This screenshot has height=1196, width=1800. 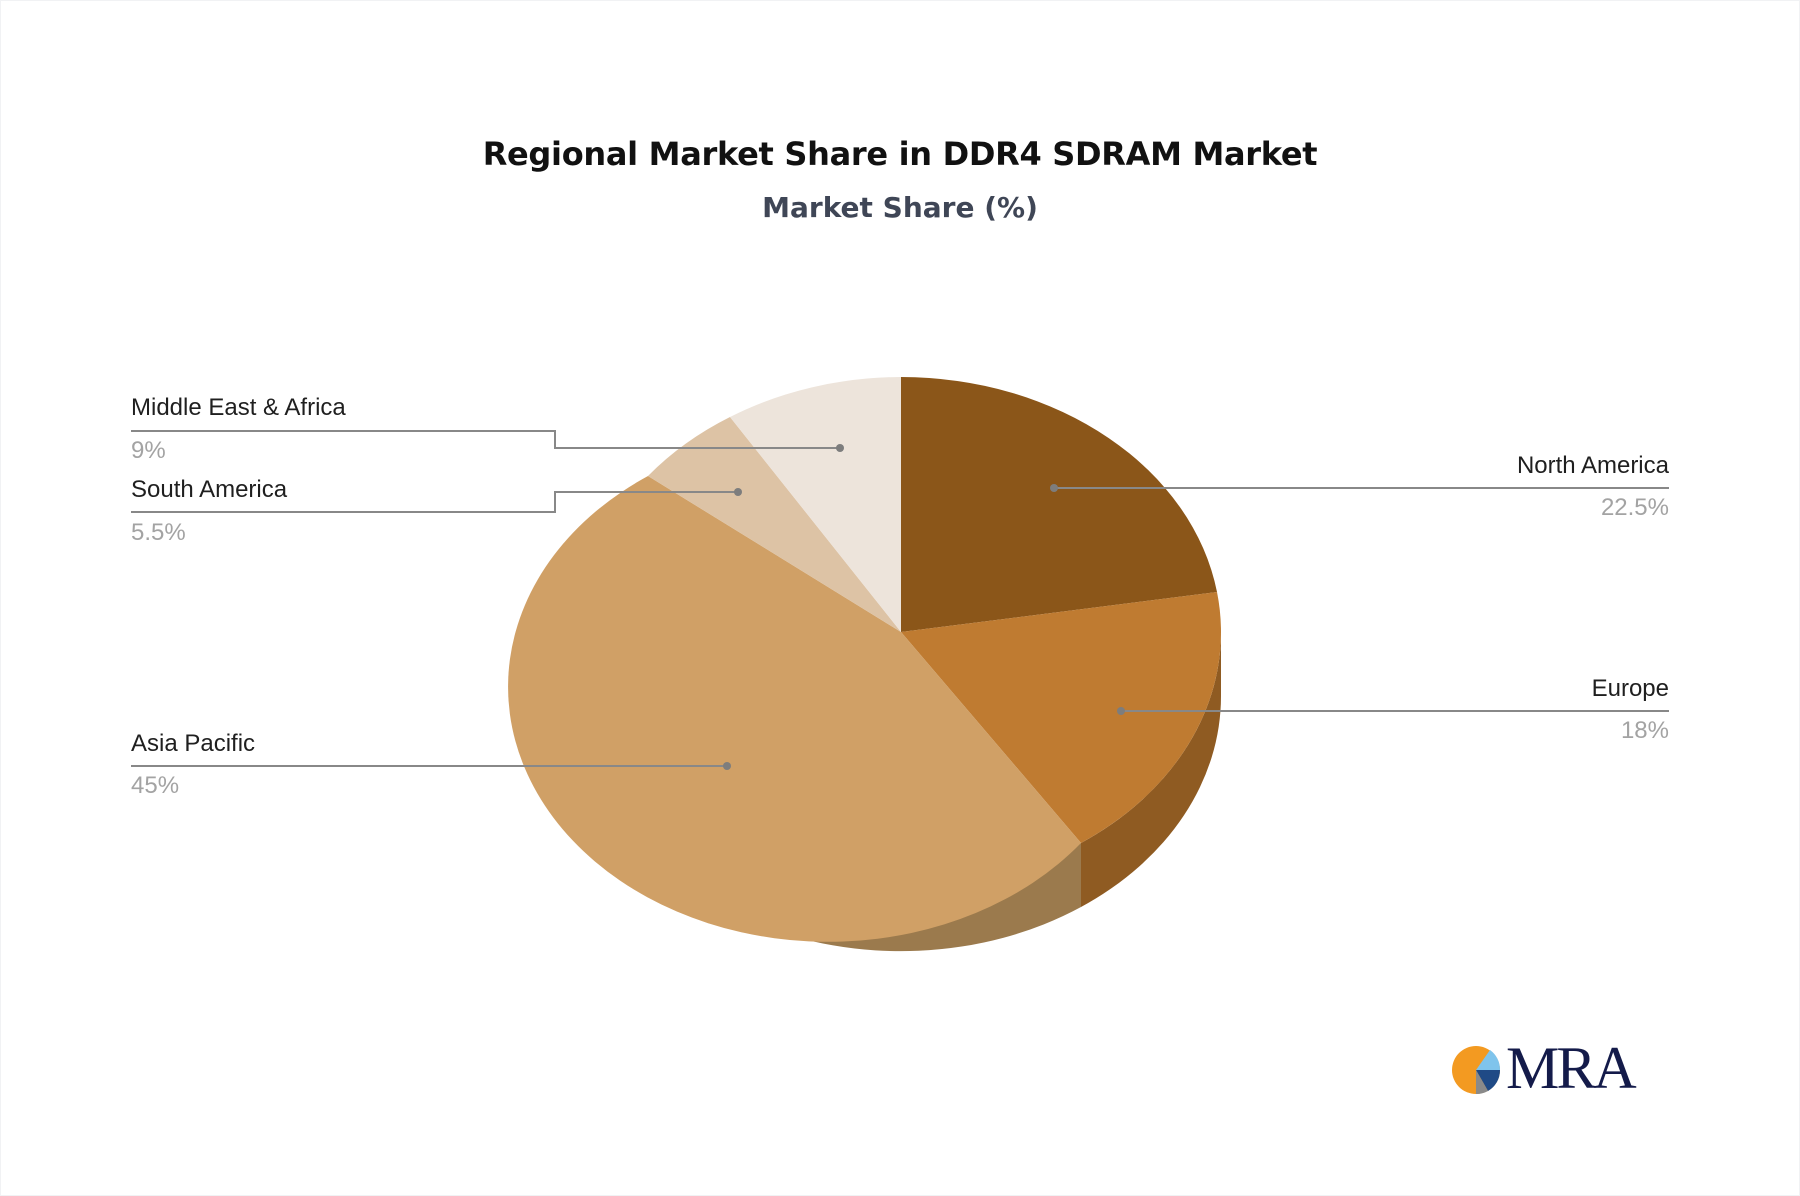 What do you see at coordinates (434, 502) in the screenshot?
I see `leader-line-south-america` at bounding box center [434, 502].